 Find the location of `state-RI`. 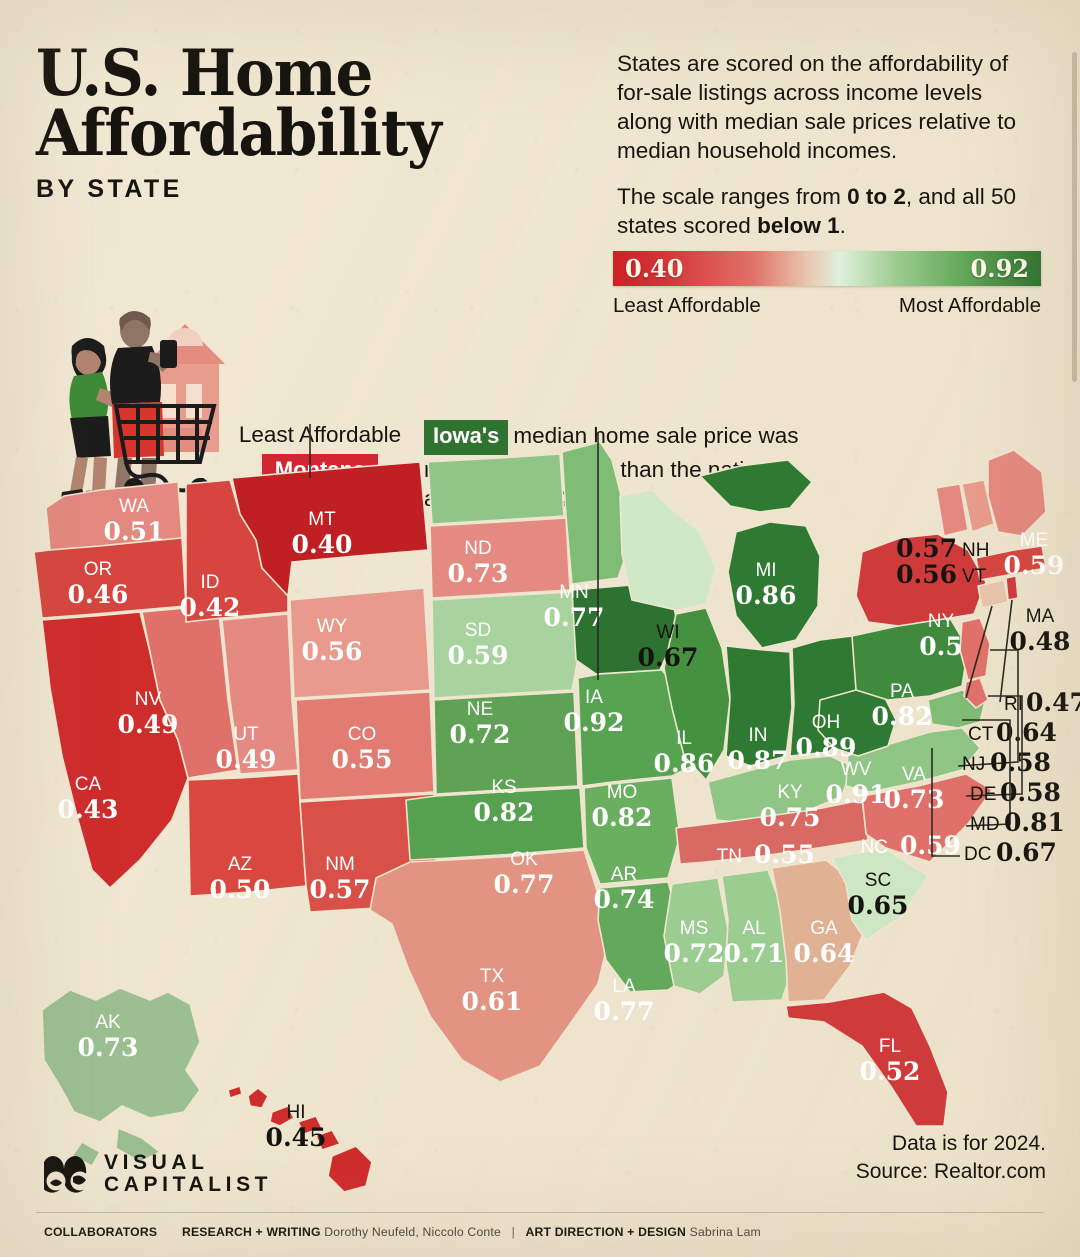

state-RI is located at coordinates (1012, 588).